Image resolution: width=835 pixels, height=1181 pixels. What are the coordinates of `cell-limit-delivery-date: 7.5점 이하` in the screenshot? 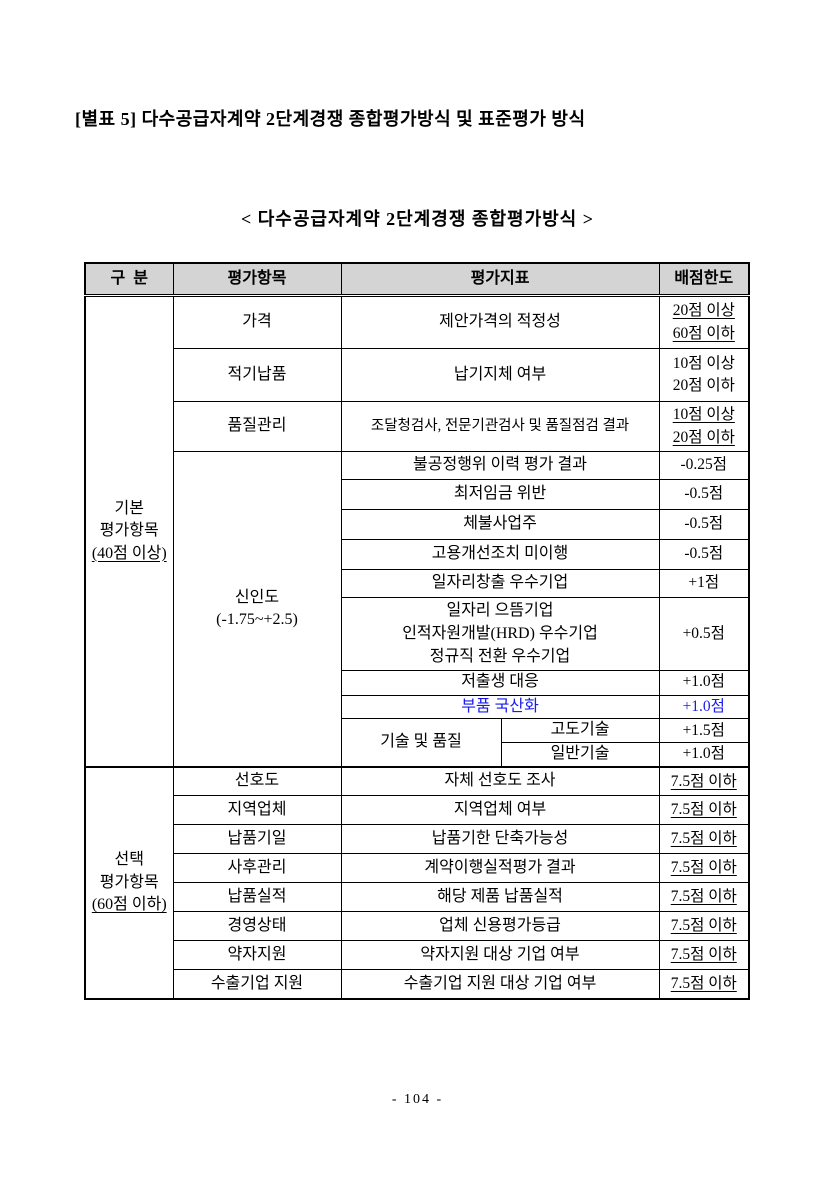 It's located at (704, 839).